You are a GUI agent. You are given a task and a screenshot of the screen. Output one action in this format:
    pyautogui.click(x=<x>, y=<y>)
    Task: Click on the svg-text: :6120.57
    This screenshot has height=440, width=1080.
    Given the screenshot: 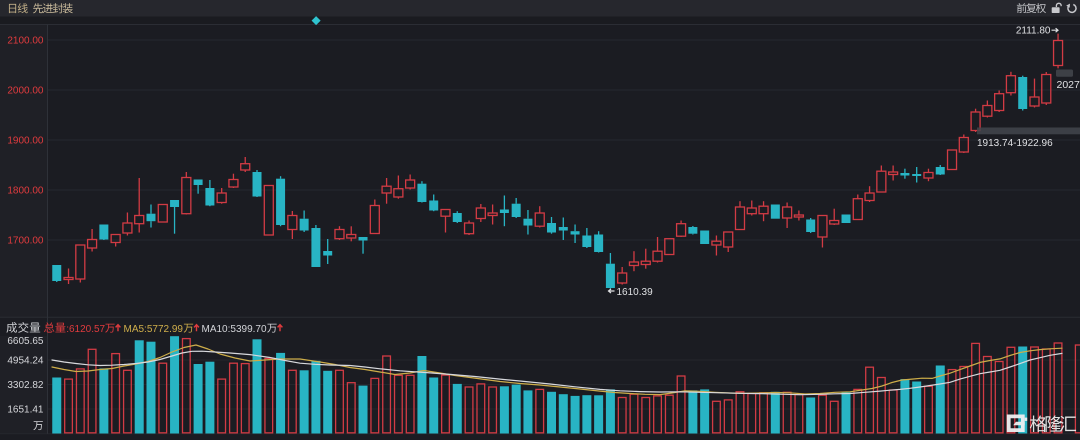 What is the action you would take?
    pyautogui.click(x=85, y=329)
    